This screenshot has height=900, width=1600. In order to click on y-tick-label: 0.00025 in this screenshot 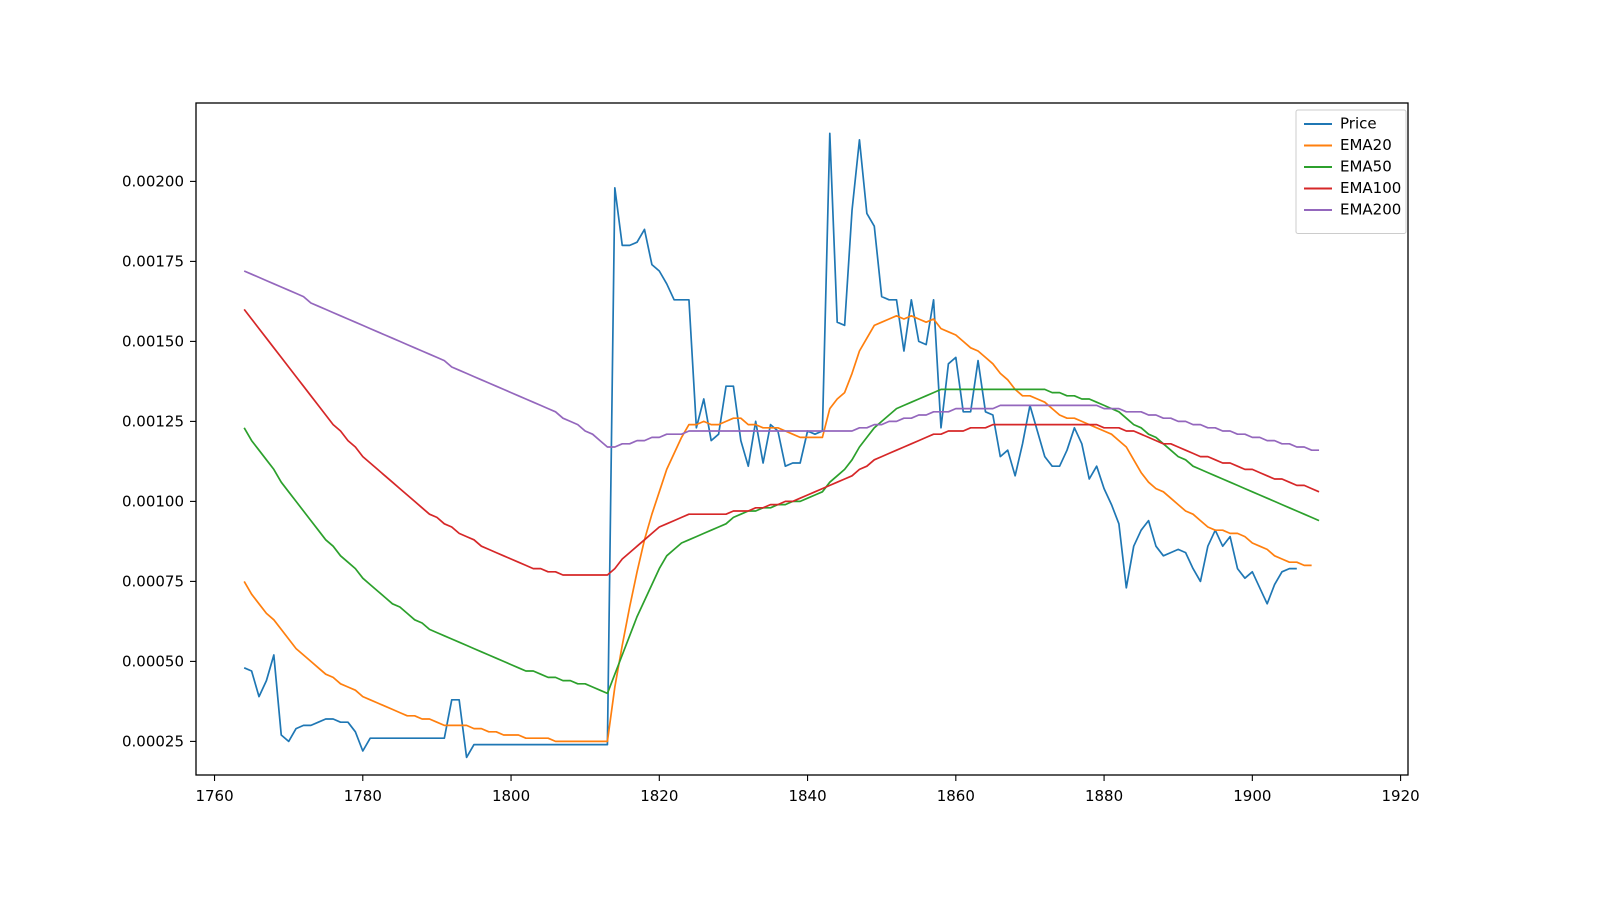, I will do `click(153, 741)`.